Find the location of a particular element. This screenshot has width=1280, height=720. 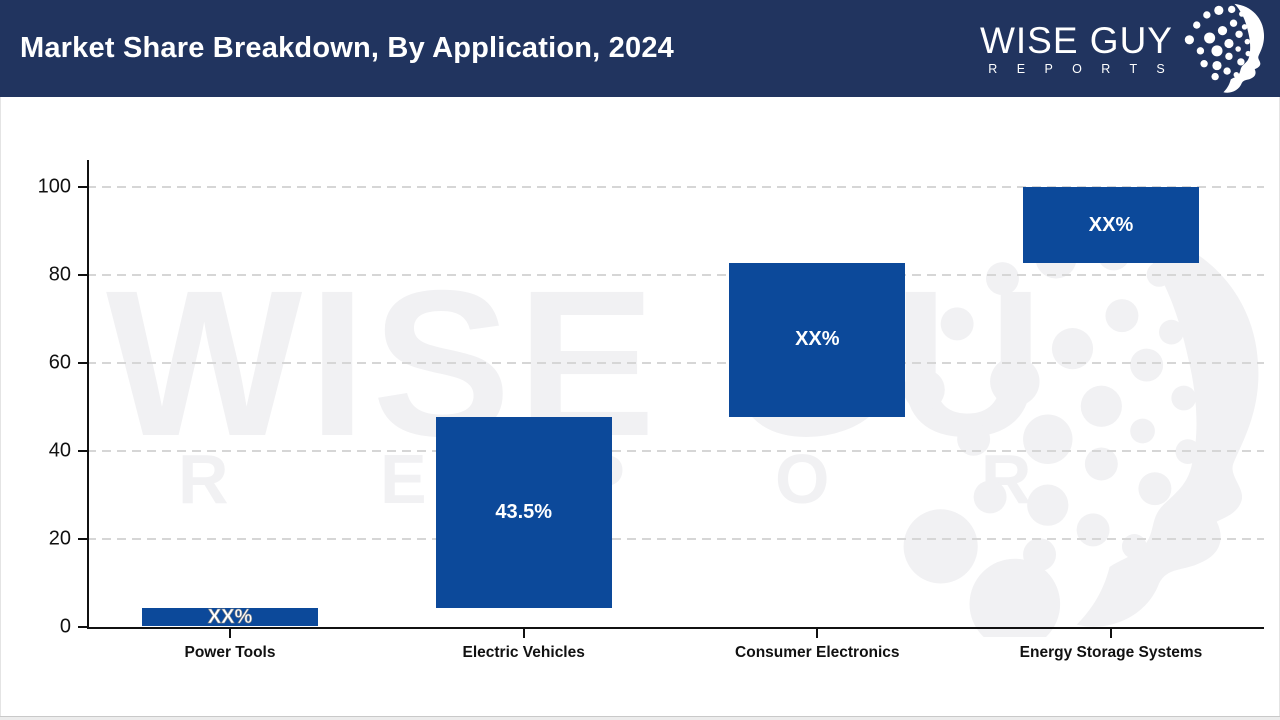

gridline-y80 is located at coordinates (675, 275).